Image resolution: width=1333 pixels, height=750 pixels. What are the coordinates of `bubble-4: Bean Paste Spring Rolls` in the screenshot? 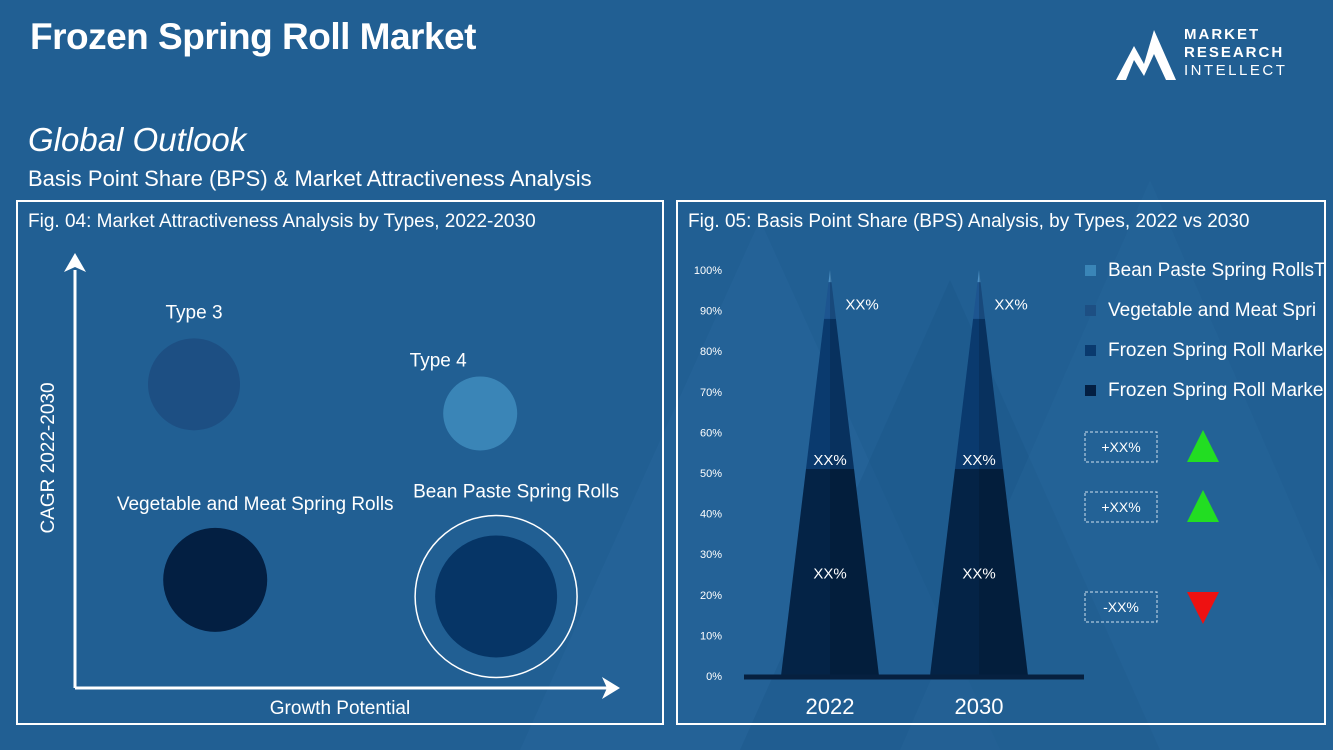 It's located at (516, 580).